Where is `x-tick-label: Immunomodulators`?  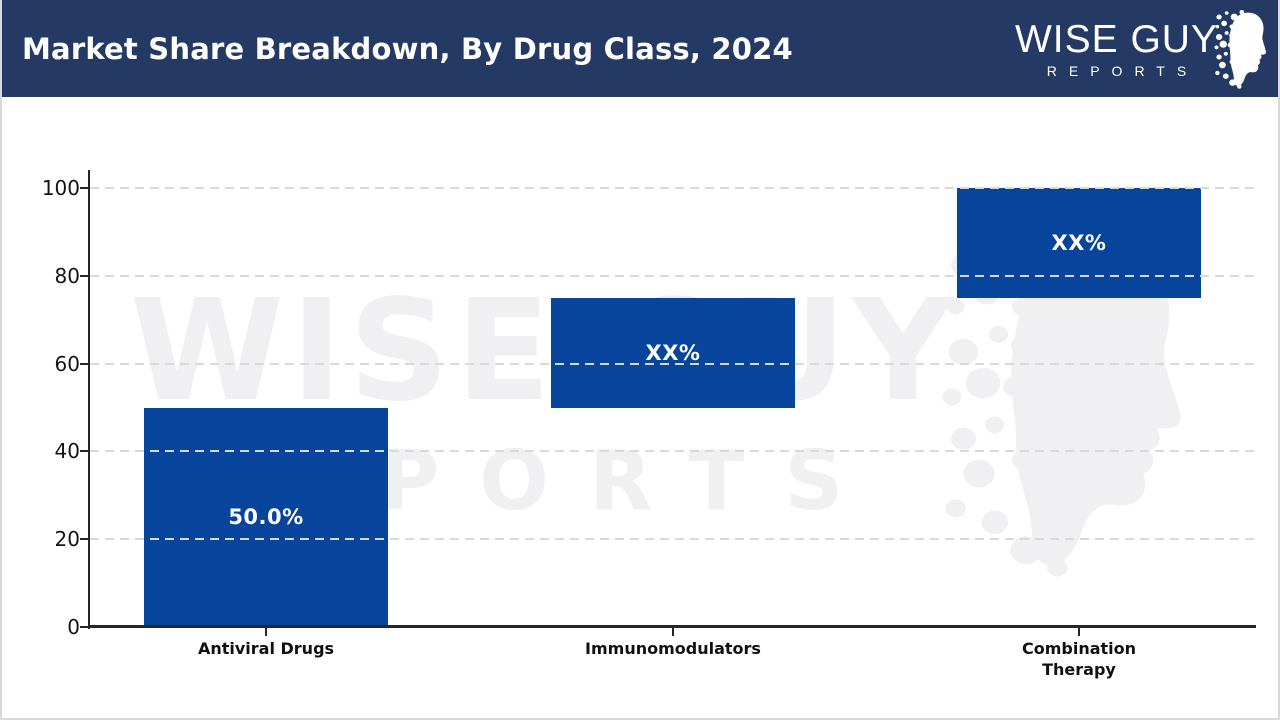
x-tick-label: Immunomodulators is located at coordinates (673, 648).